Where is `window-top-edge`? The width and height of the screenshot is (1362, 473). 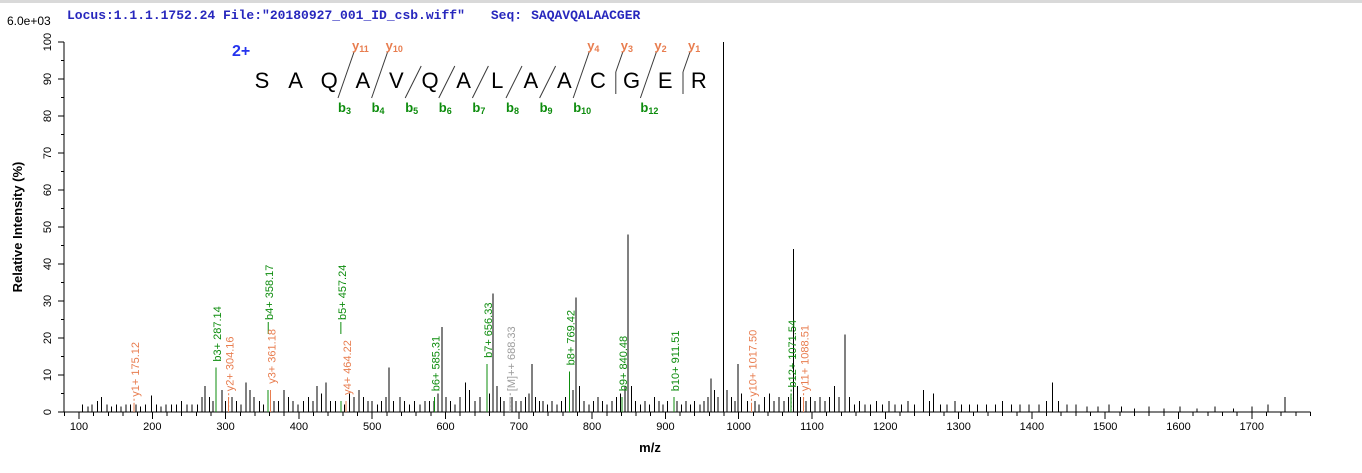 window-top-edge is located at coordinates (681, 1).